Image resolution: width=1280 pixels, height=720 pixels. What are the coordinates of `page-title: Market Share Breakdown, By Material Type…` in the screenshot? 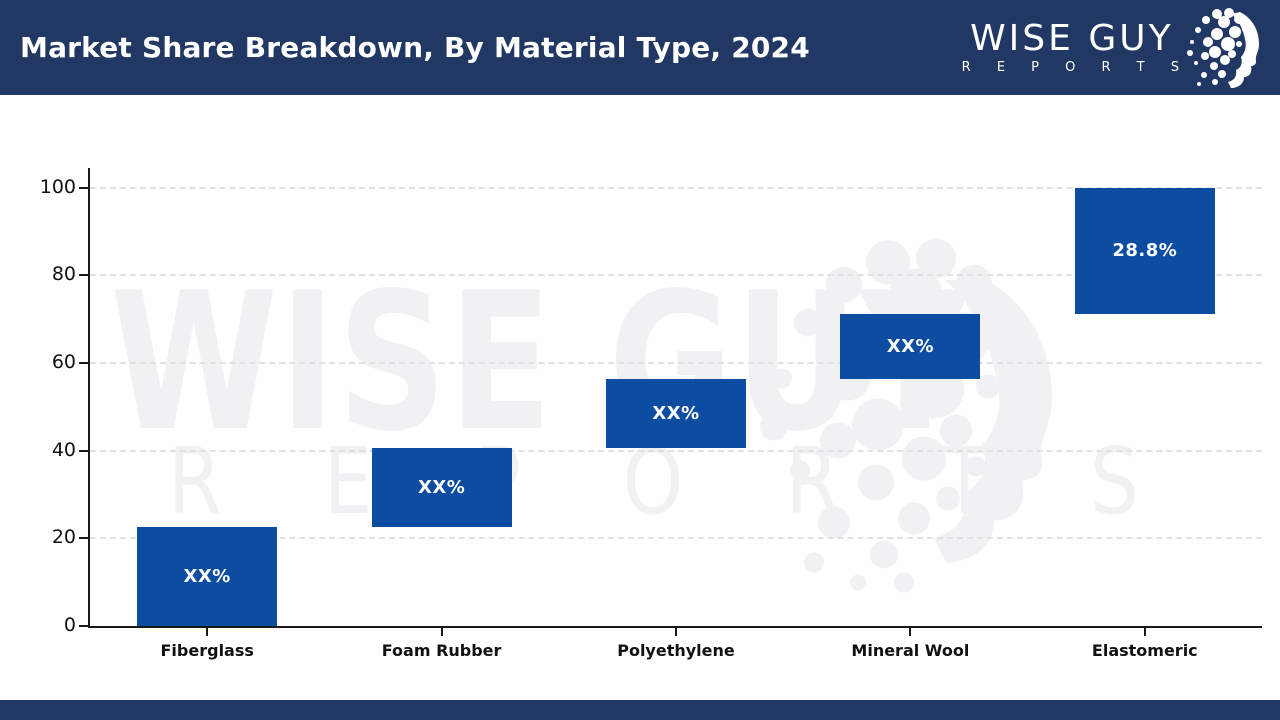 It's located at (415, 47).